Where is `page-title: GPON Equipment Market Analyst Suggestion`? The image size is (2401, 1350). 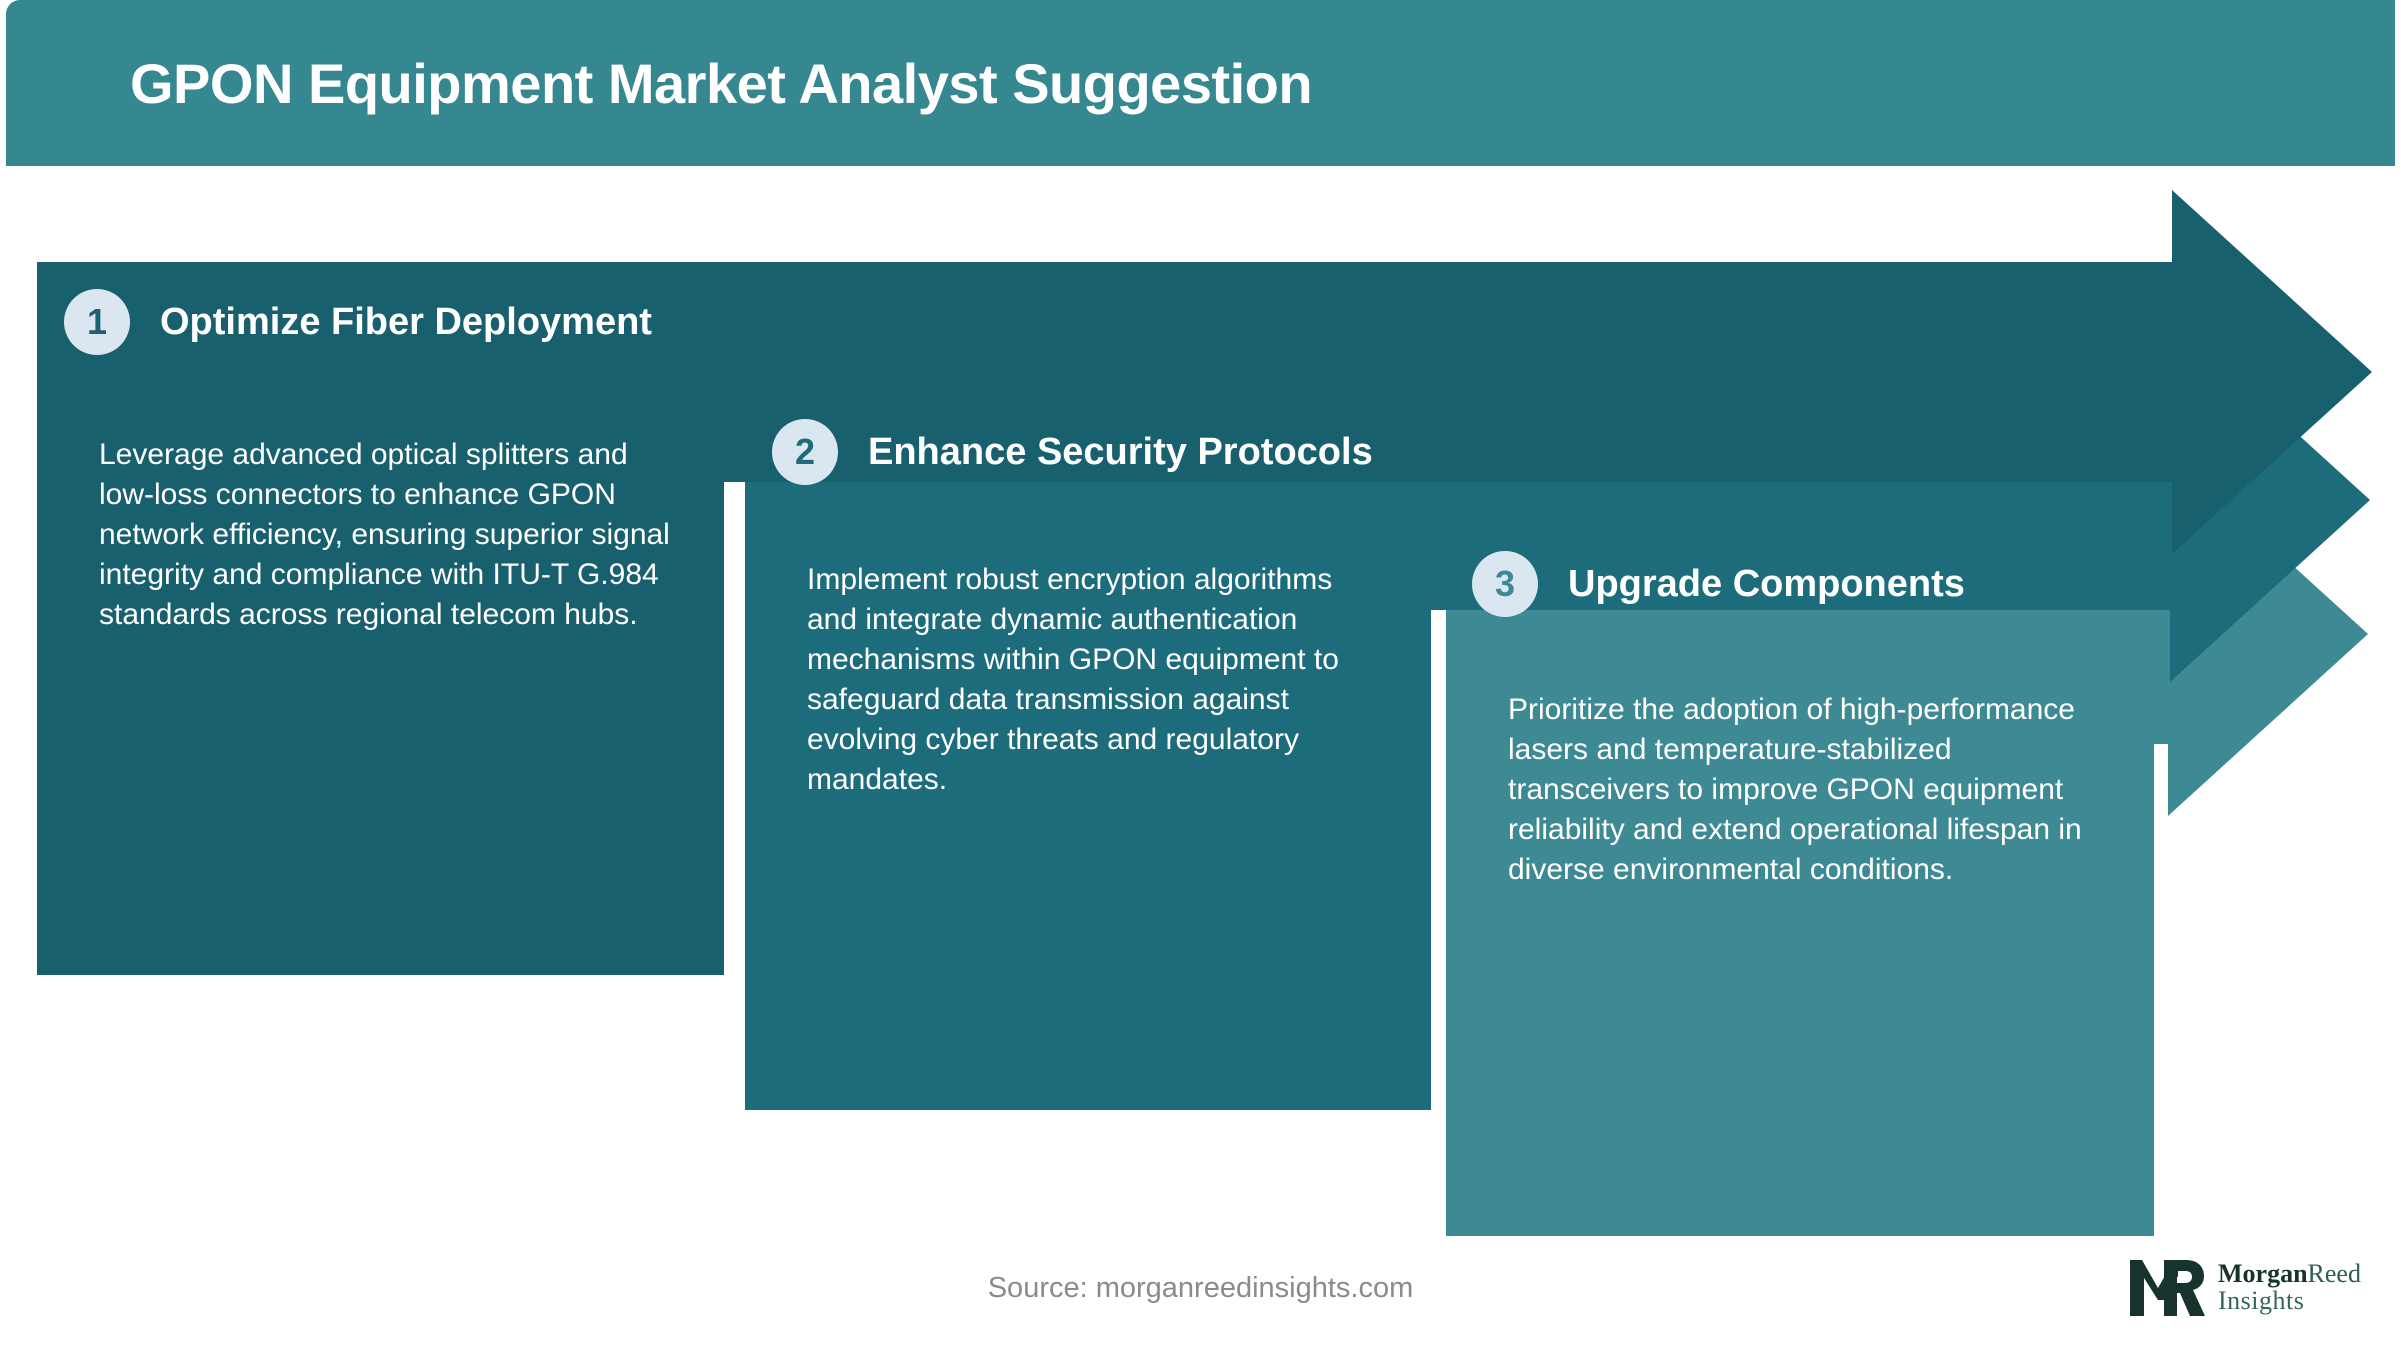 page-title: GPON Equipment Market Analyst Suggestion is located at coordinates (721, 83).